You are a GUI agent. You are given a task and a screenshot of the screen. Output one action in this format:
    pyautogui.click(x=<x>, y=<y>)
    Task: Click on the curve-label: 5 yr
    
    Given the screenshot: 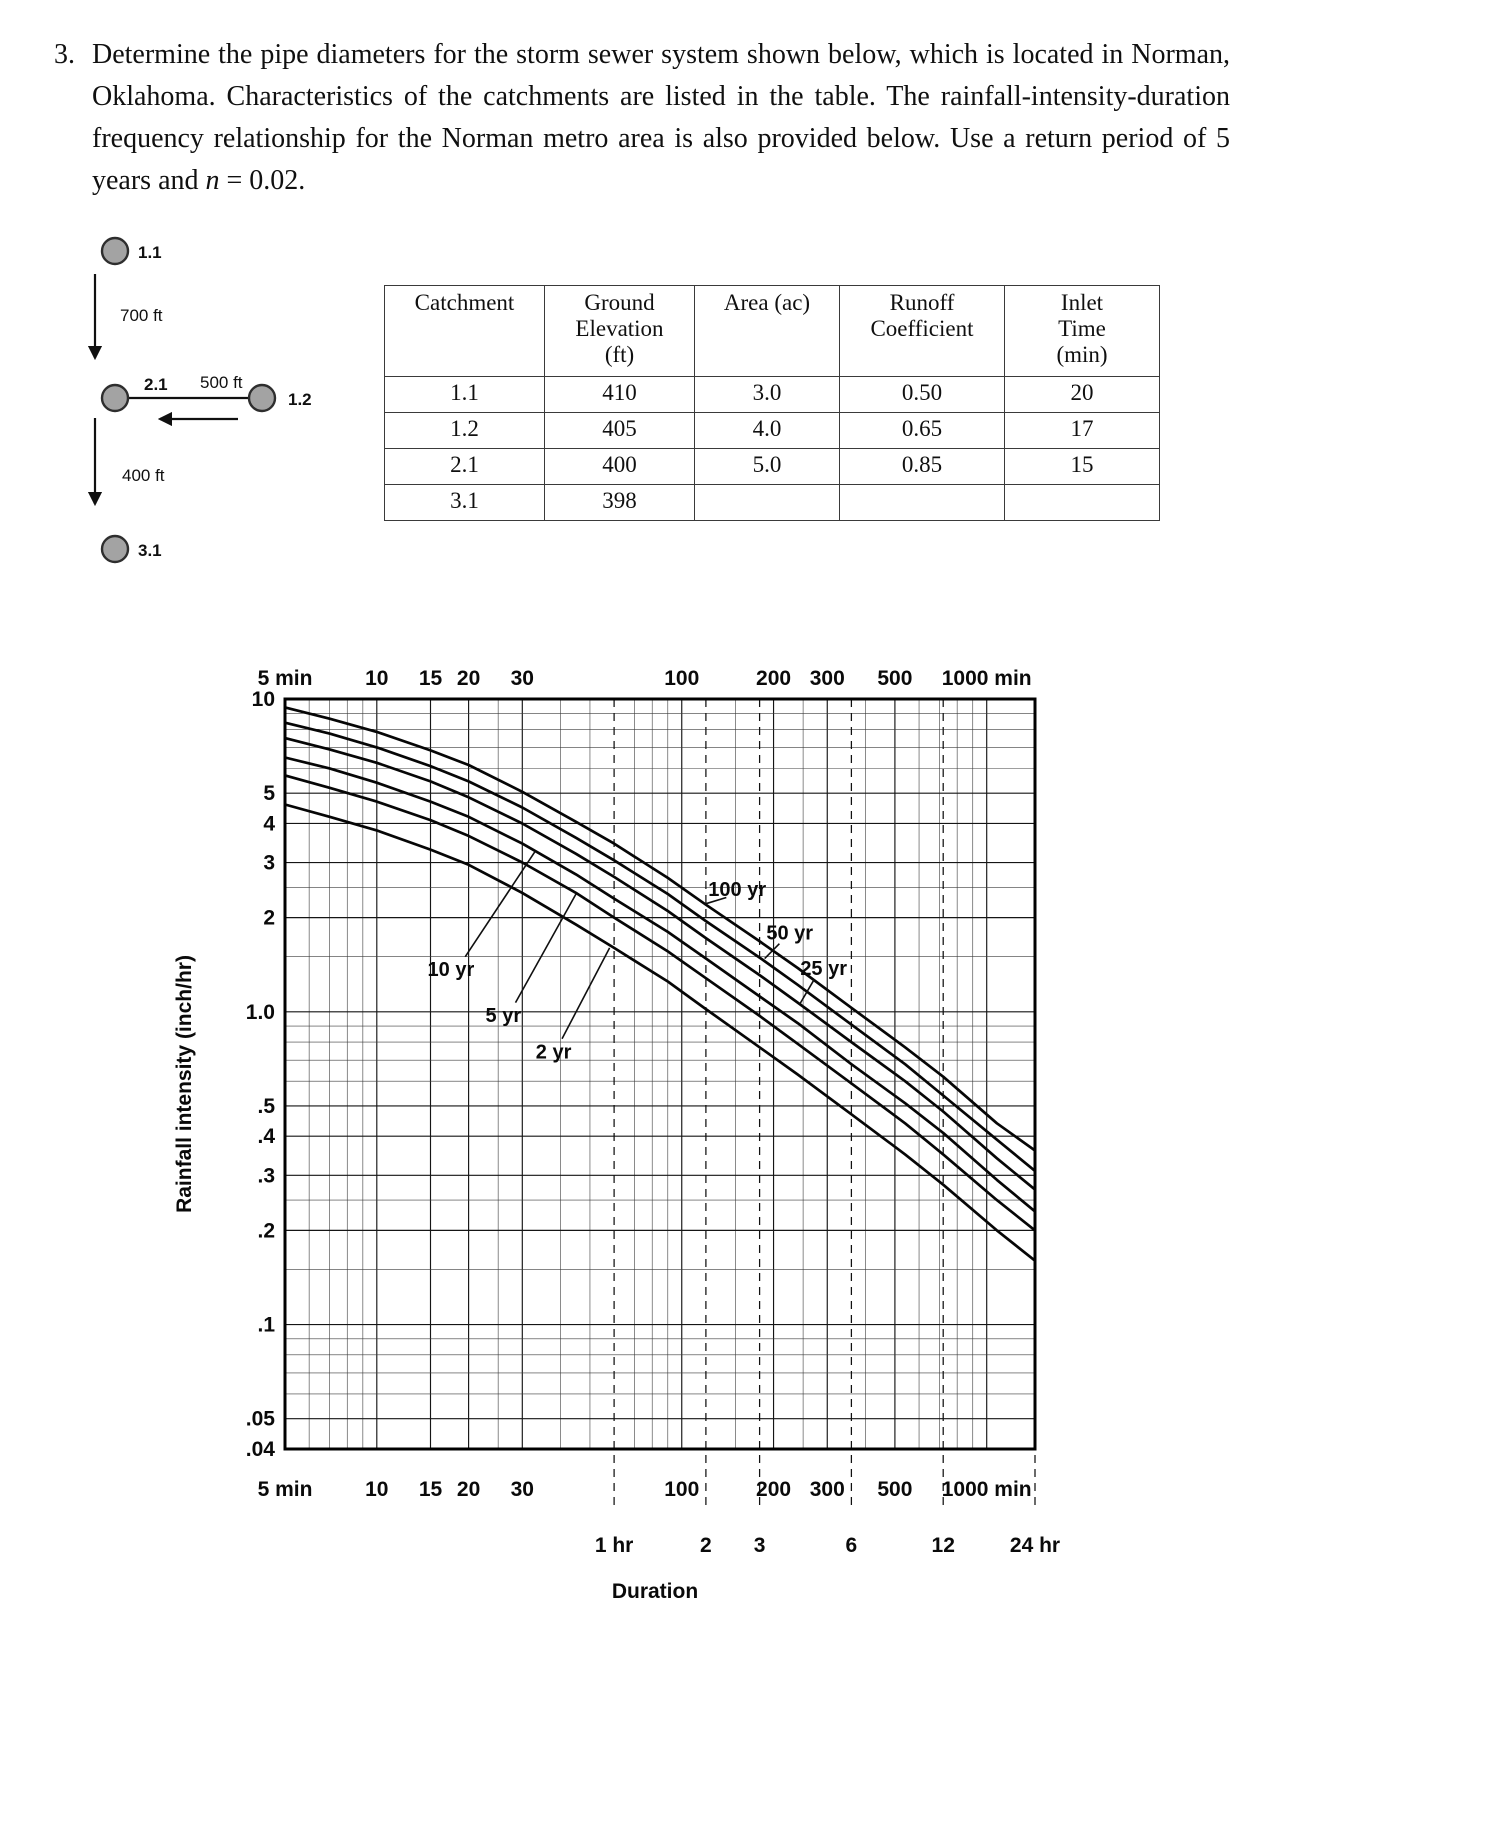 What is the action you would take?
    pyautogui.click(x=504, y=1016)
    